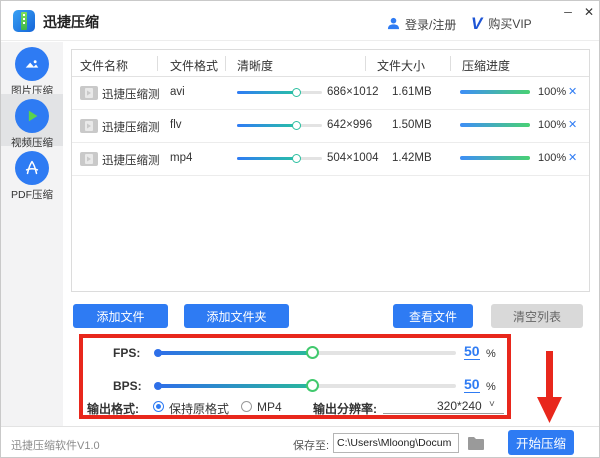  What do you see at coordinates (510, 24) in the screenshot?
I see `buy-vip-label: 购买VIP` at bounding box center [510, 24].